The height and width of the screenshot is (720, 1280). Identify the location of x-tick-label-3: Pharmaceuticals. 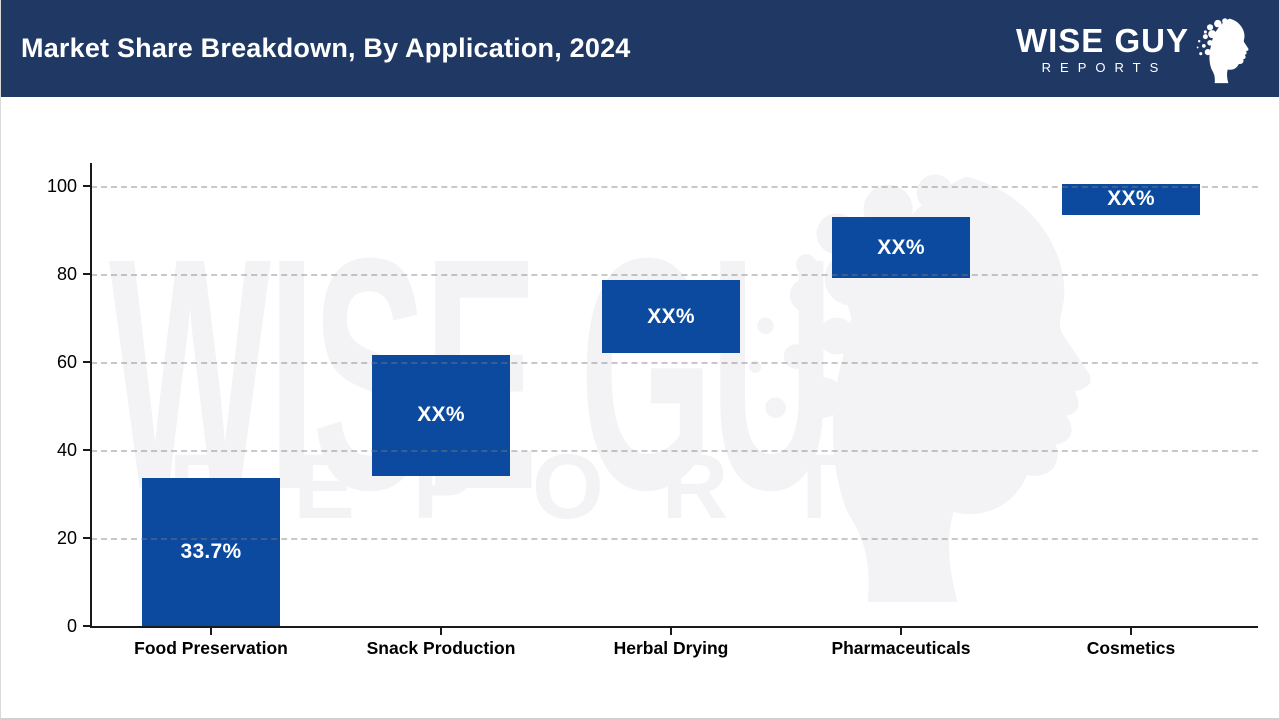
(901, 648).